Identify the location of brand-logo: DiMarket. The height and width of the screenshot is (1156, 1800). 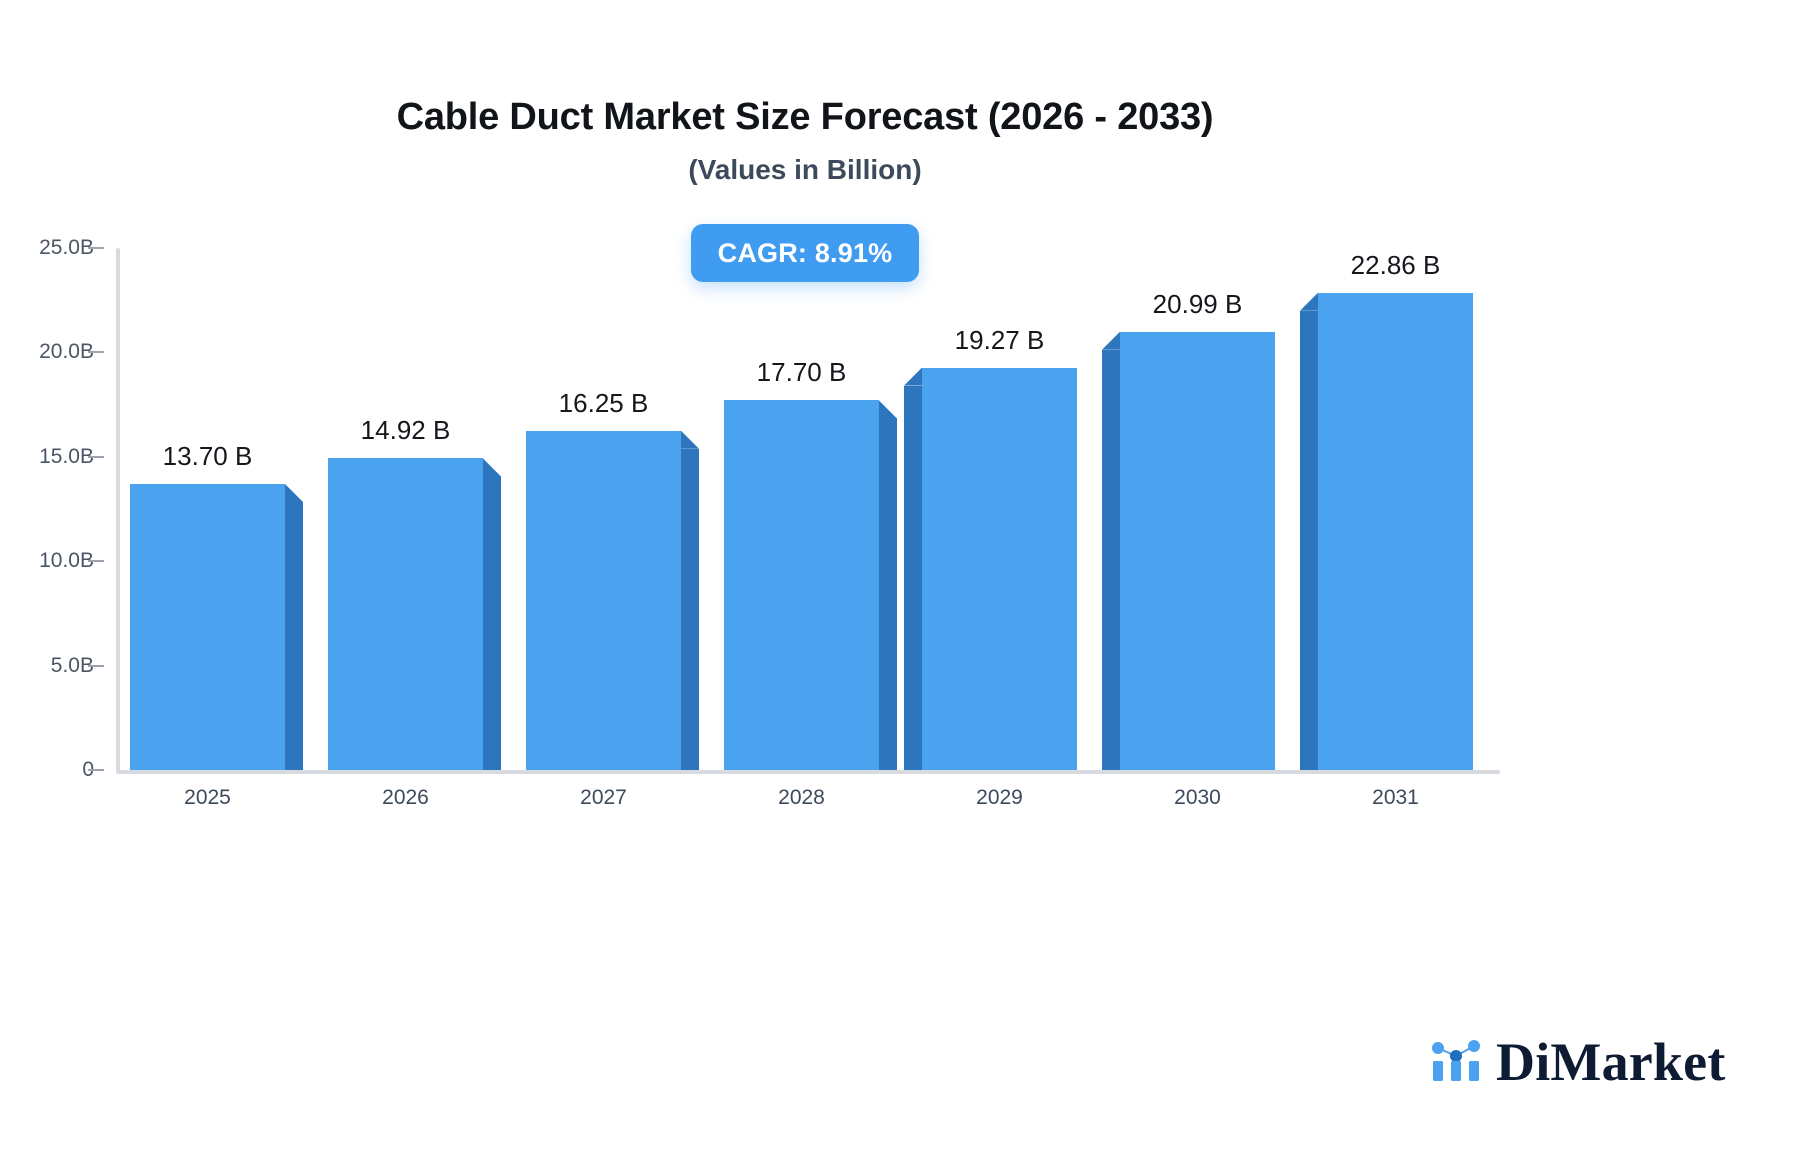
(1578, 1062).